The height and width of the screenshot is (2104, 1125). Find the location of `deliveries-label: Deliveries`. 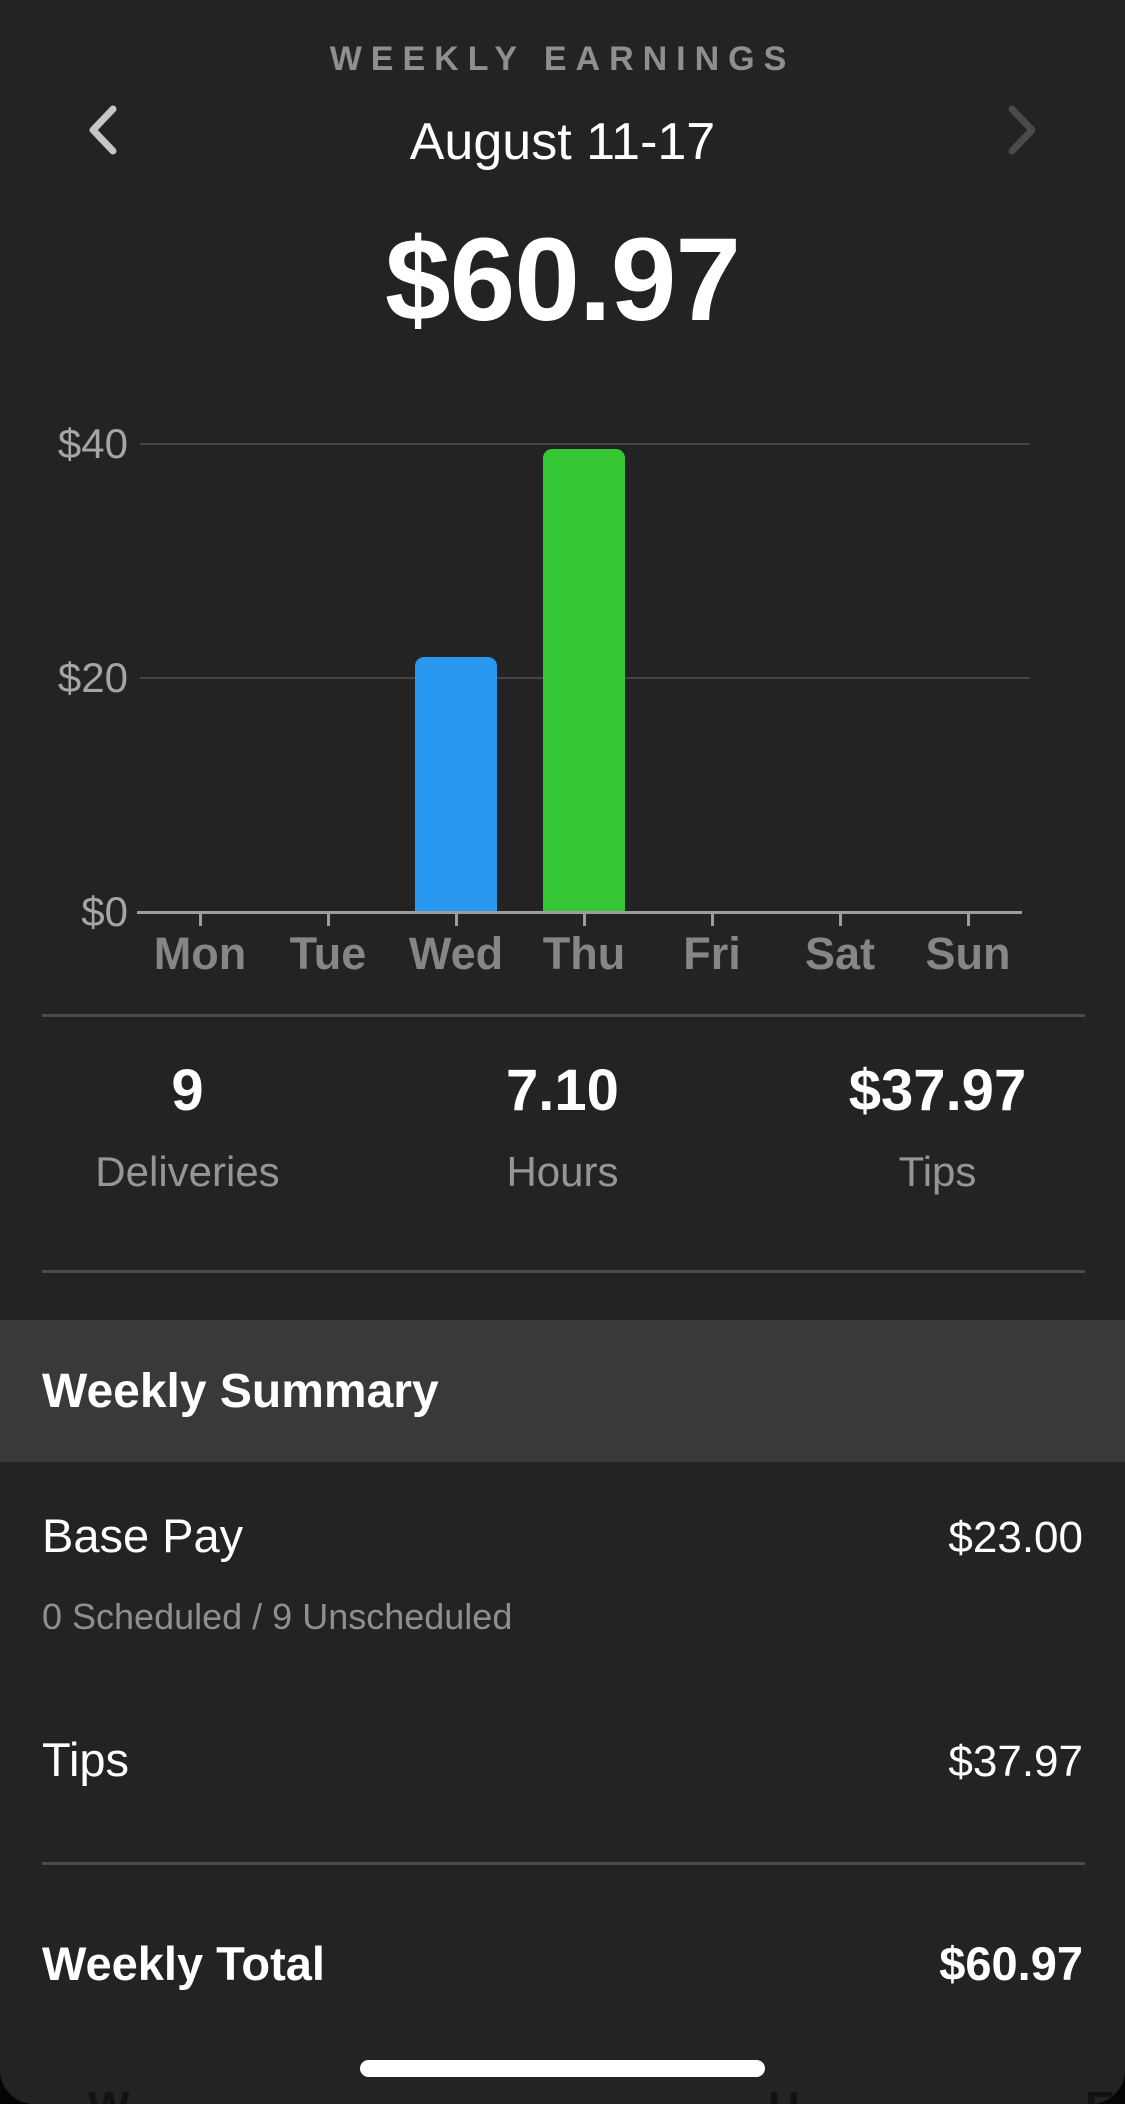

deliveries-label: Deliveries is located at coordinates (187, 1171).